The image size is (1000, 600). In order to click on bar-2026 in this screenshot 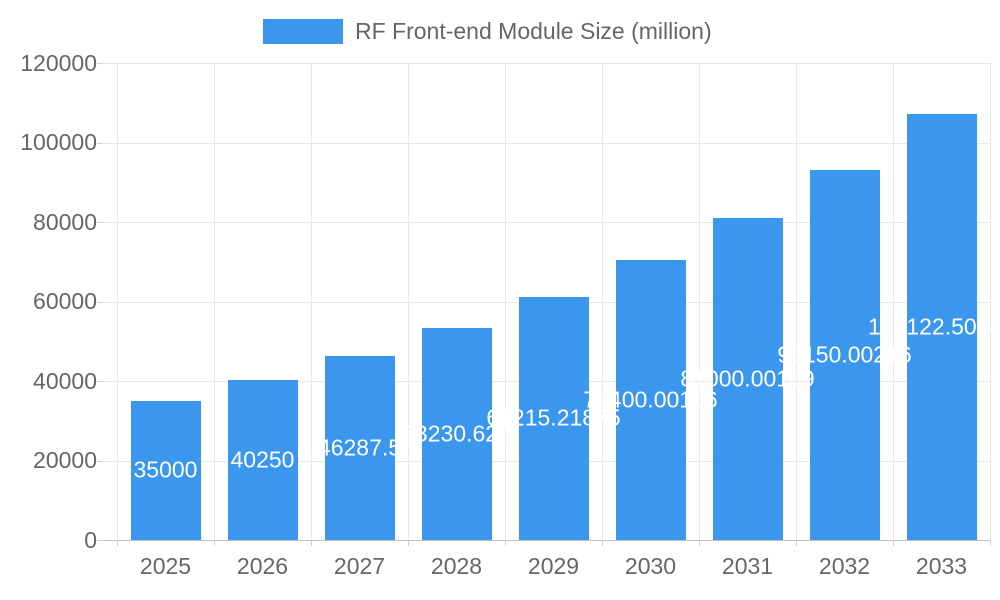, I will do `click(262, 460)`.